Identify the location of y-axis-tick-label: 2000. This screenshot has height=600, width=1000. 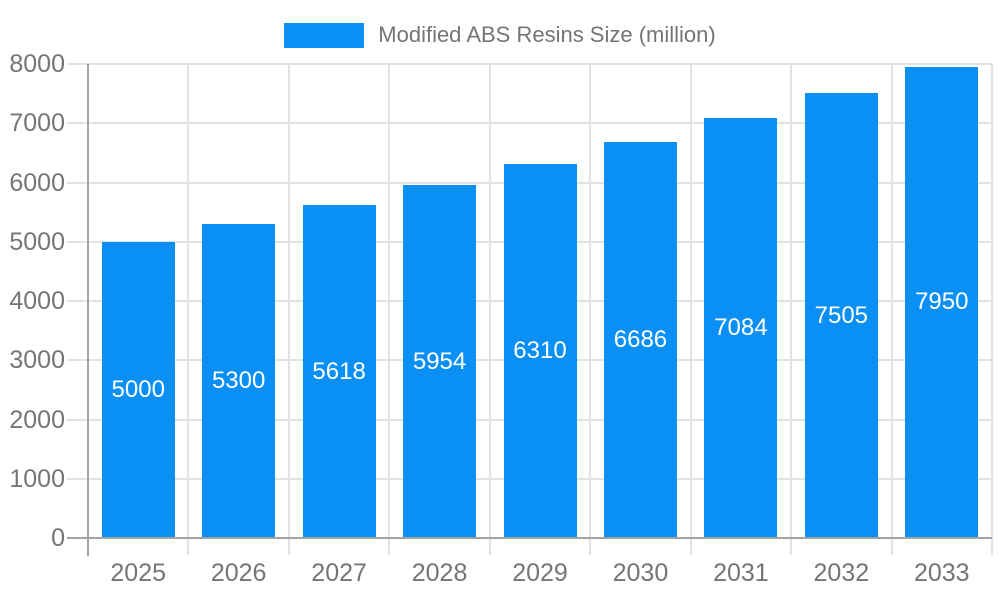
(37, 419).